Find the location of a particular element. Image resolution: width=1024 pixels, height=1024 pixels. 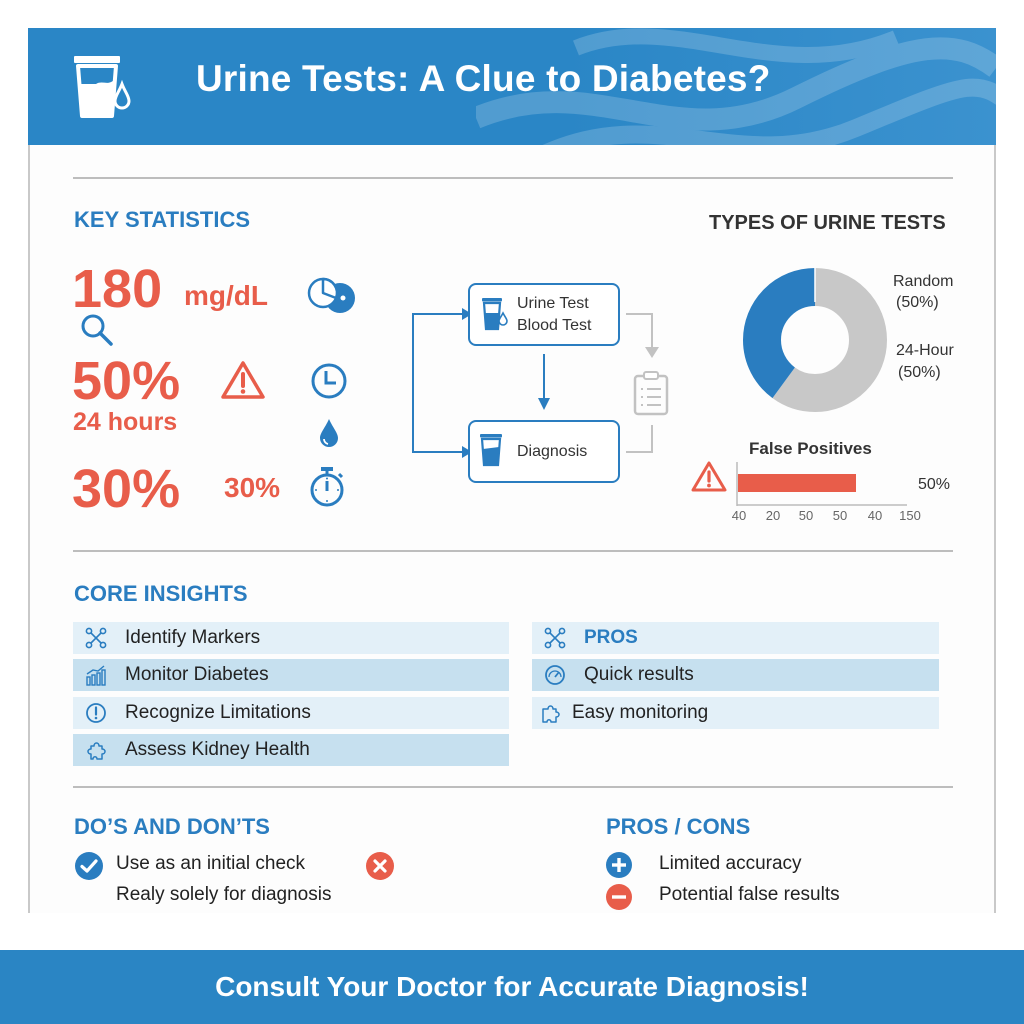

check-circle-icon is located at coordinates (89, 866).